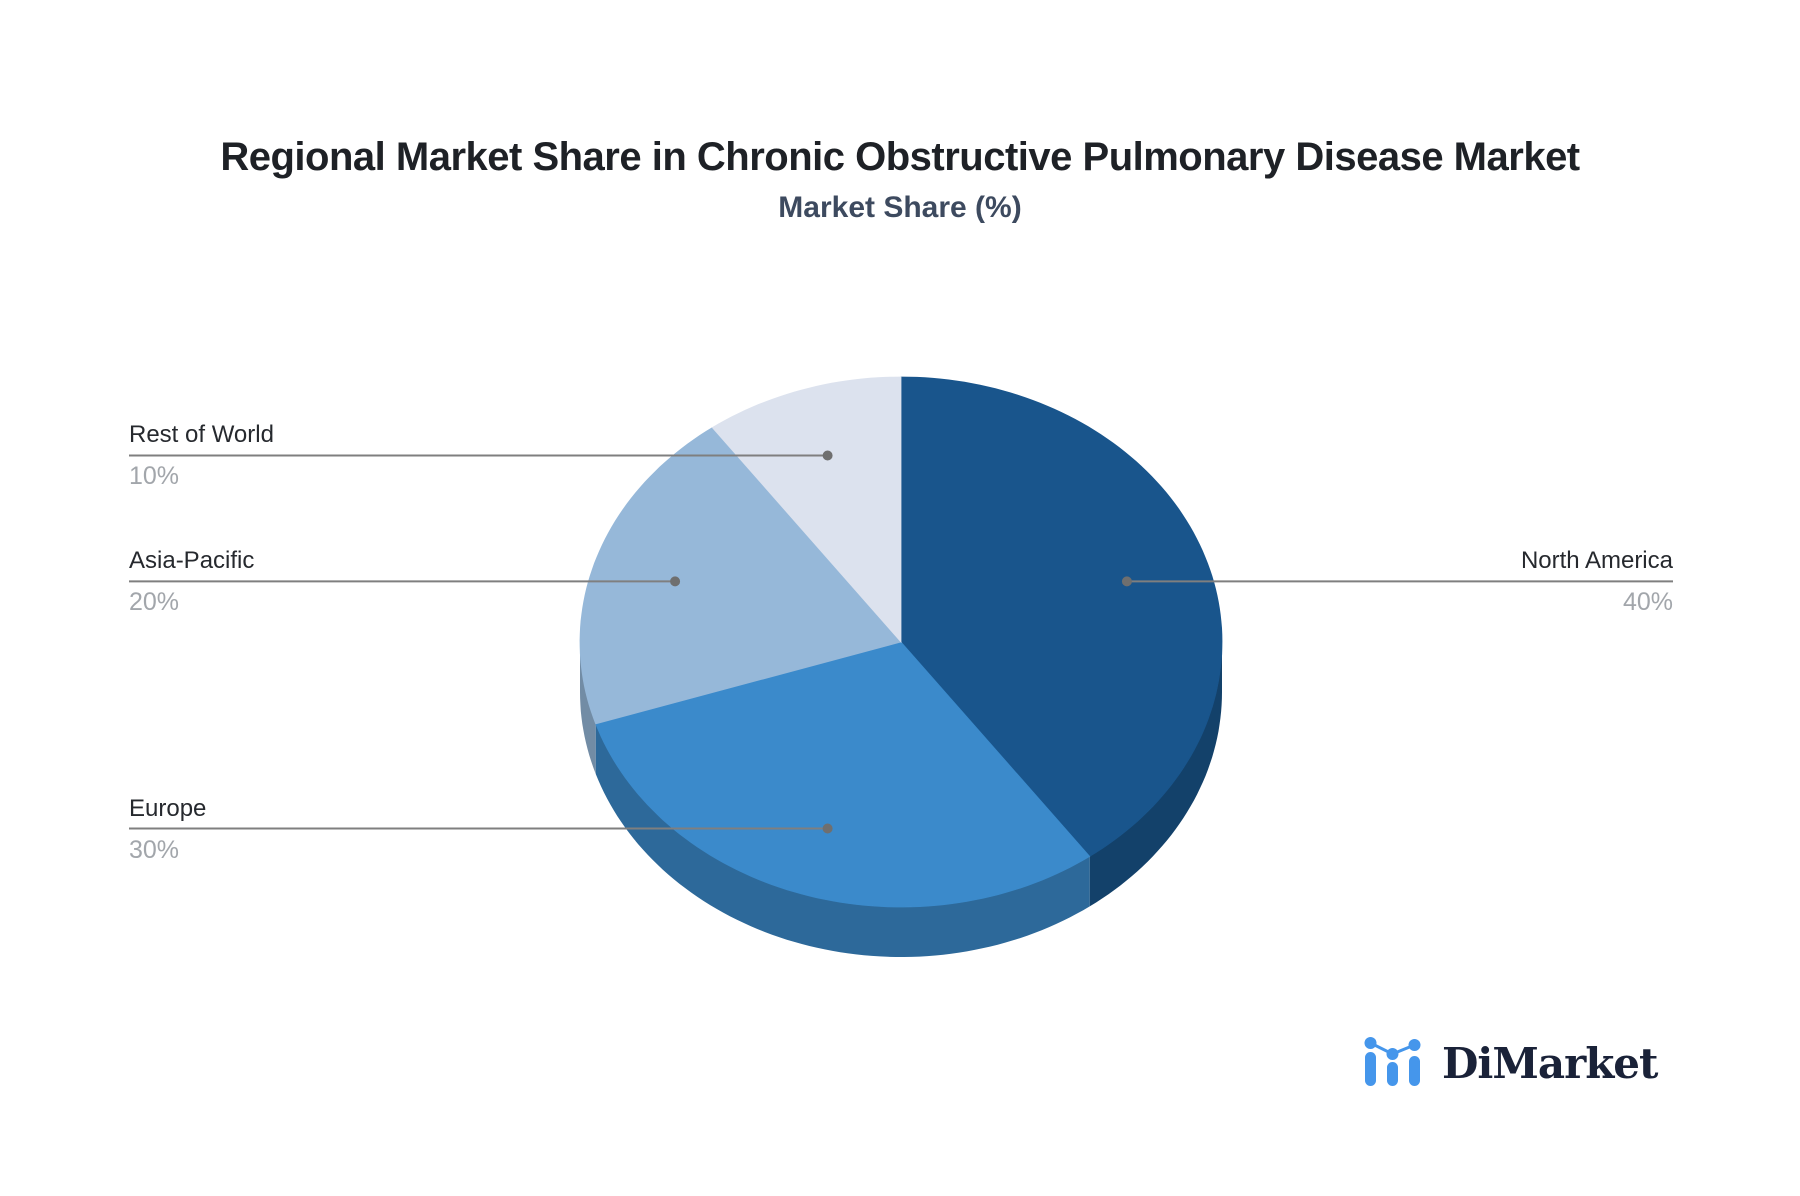 The width and height of the screenshot is (1800, 1196). What do you see at coordinates (1596, 561) in the screenshot?
I see `slice-label-north-america: North America` at bounding box center [1596, 561].